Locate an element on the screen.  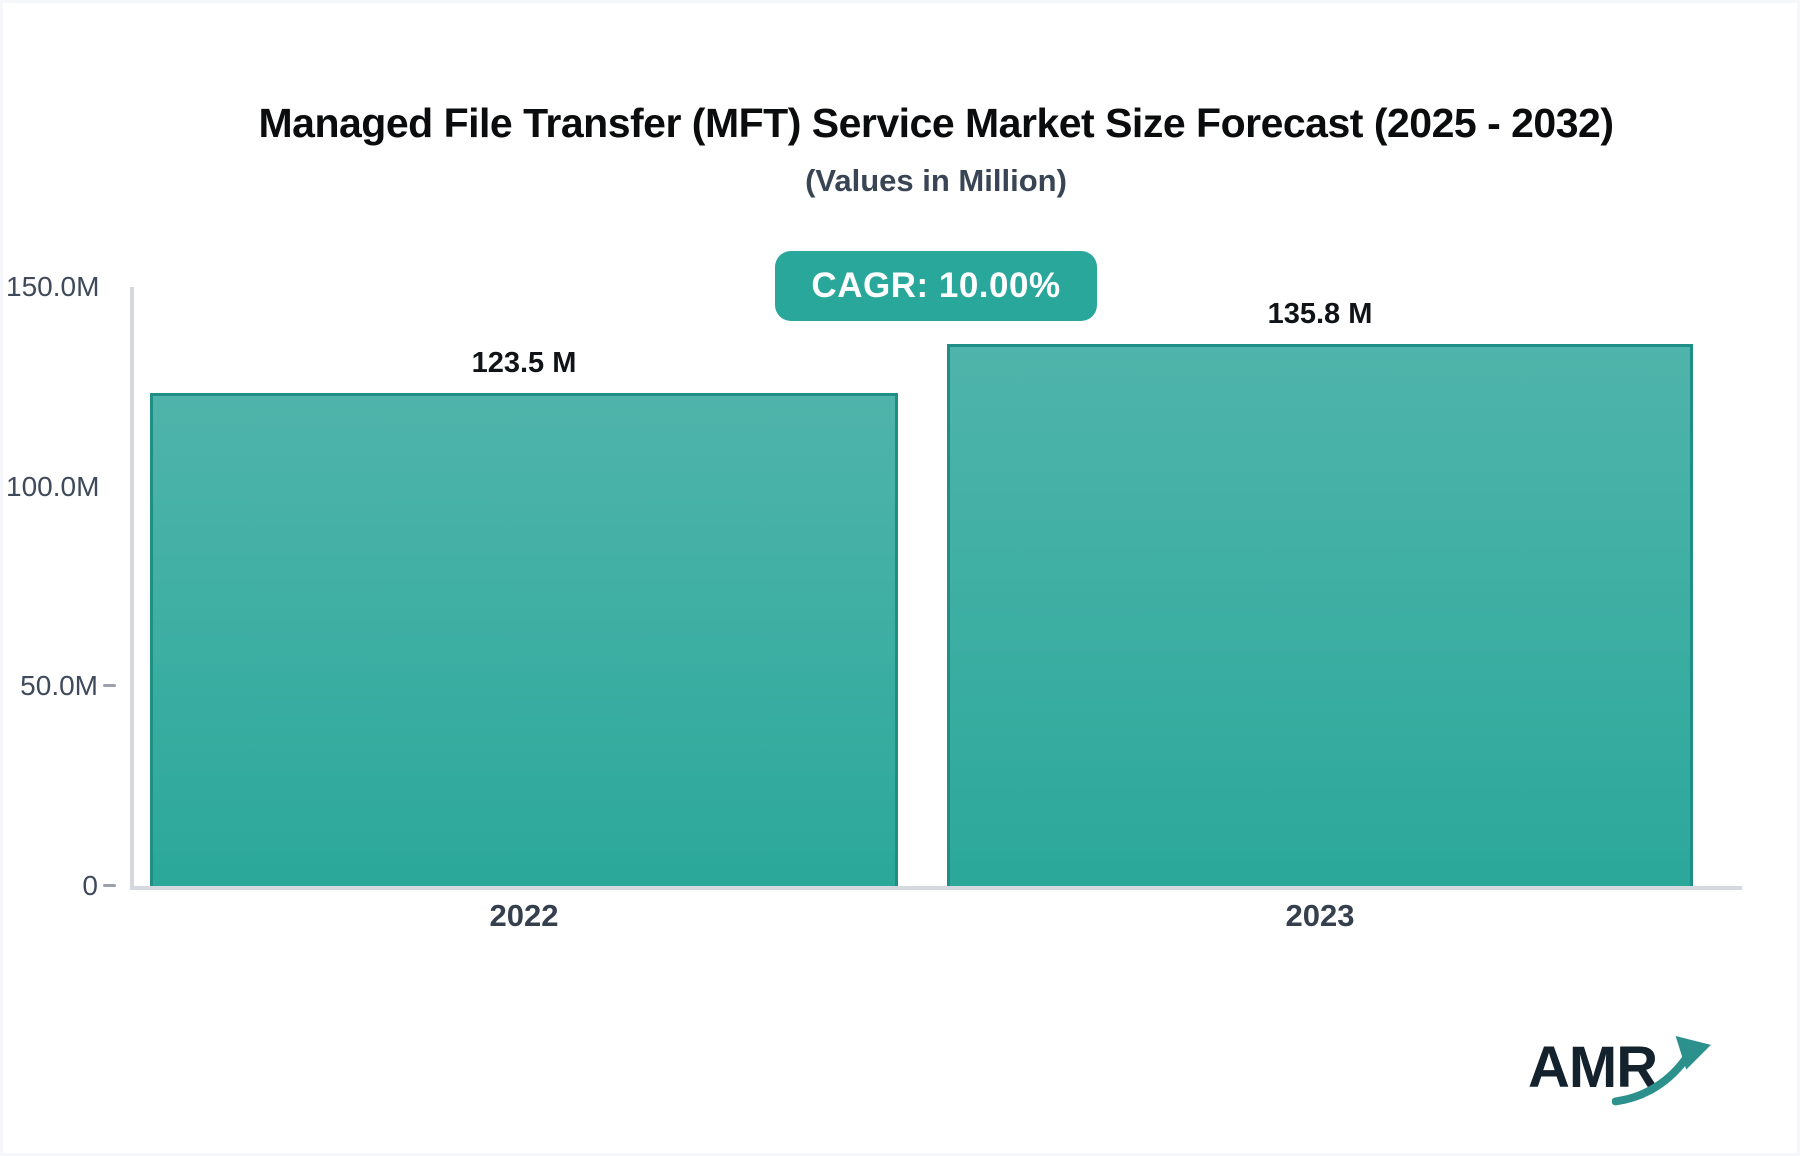
value-label-2023: 135.8 M is located at coordinates (1320, 313).